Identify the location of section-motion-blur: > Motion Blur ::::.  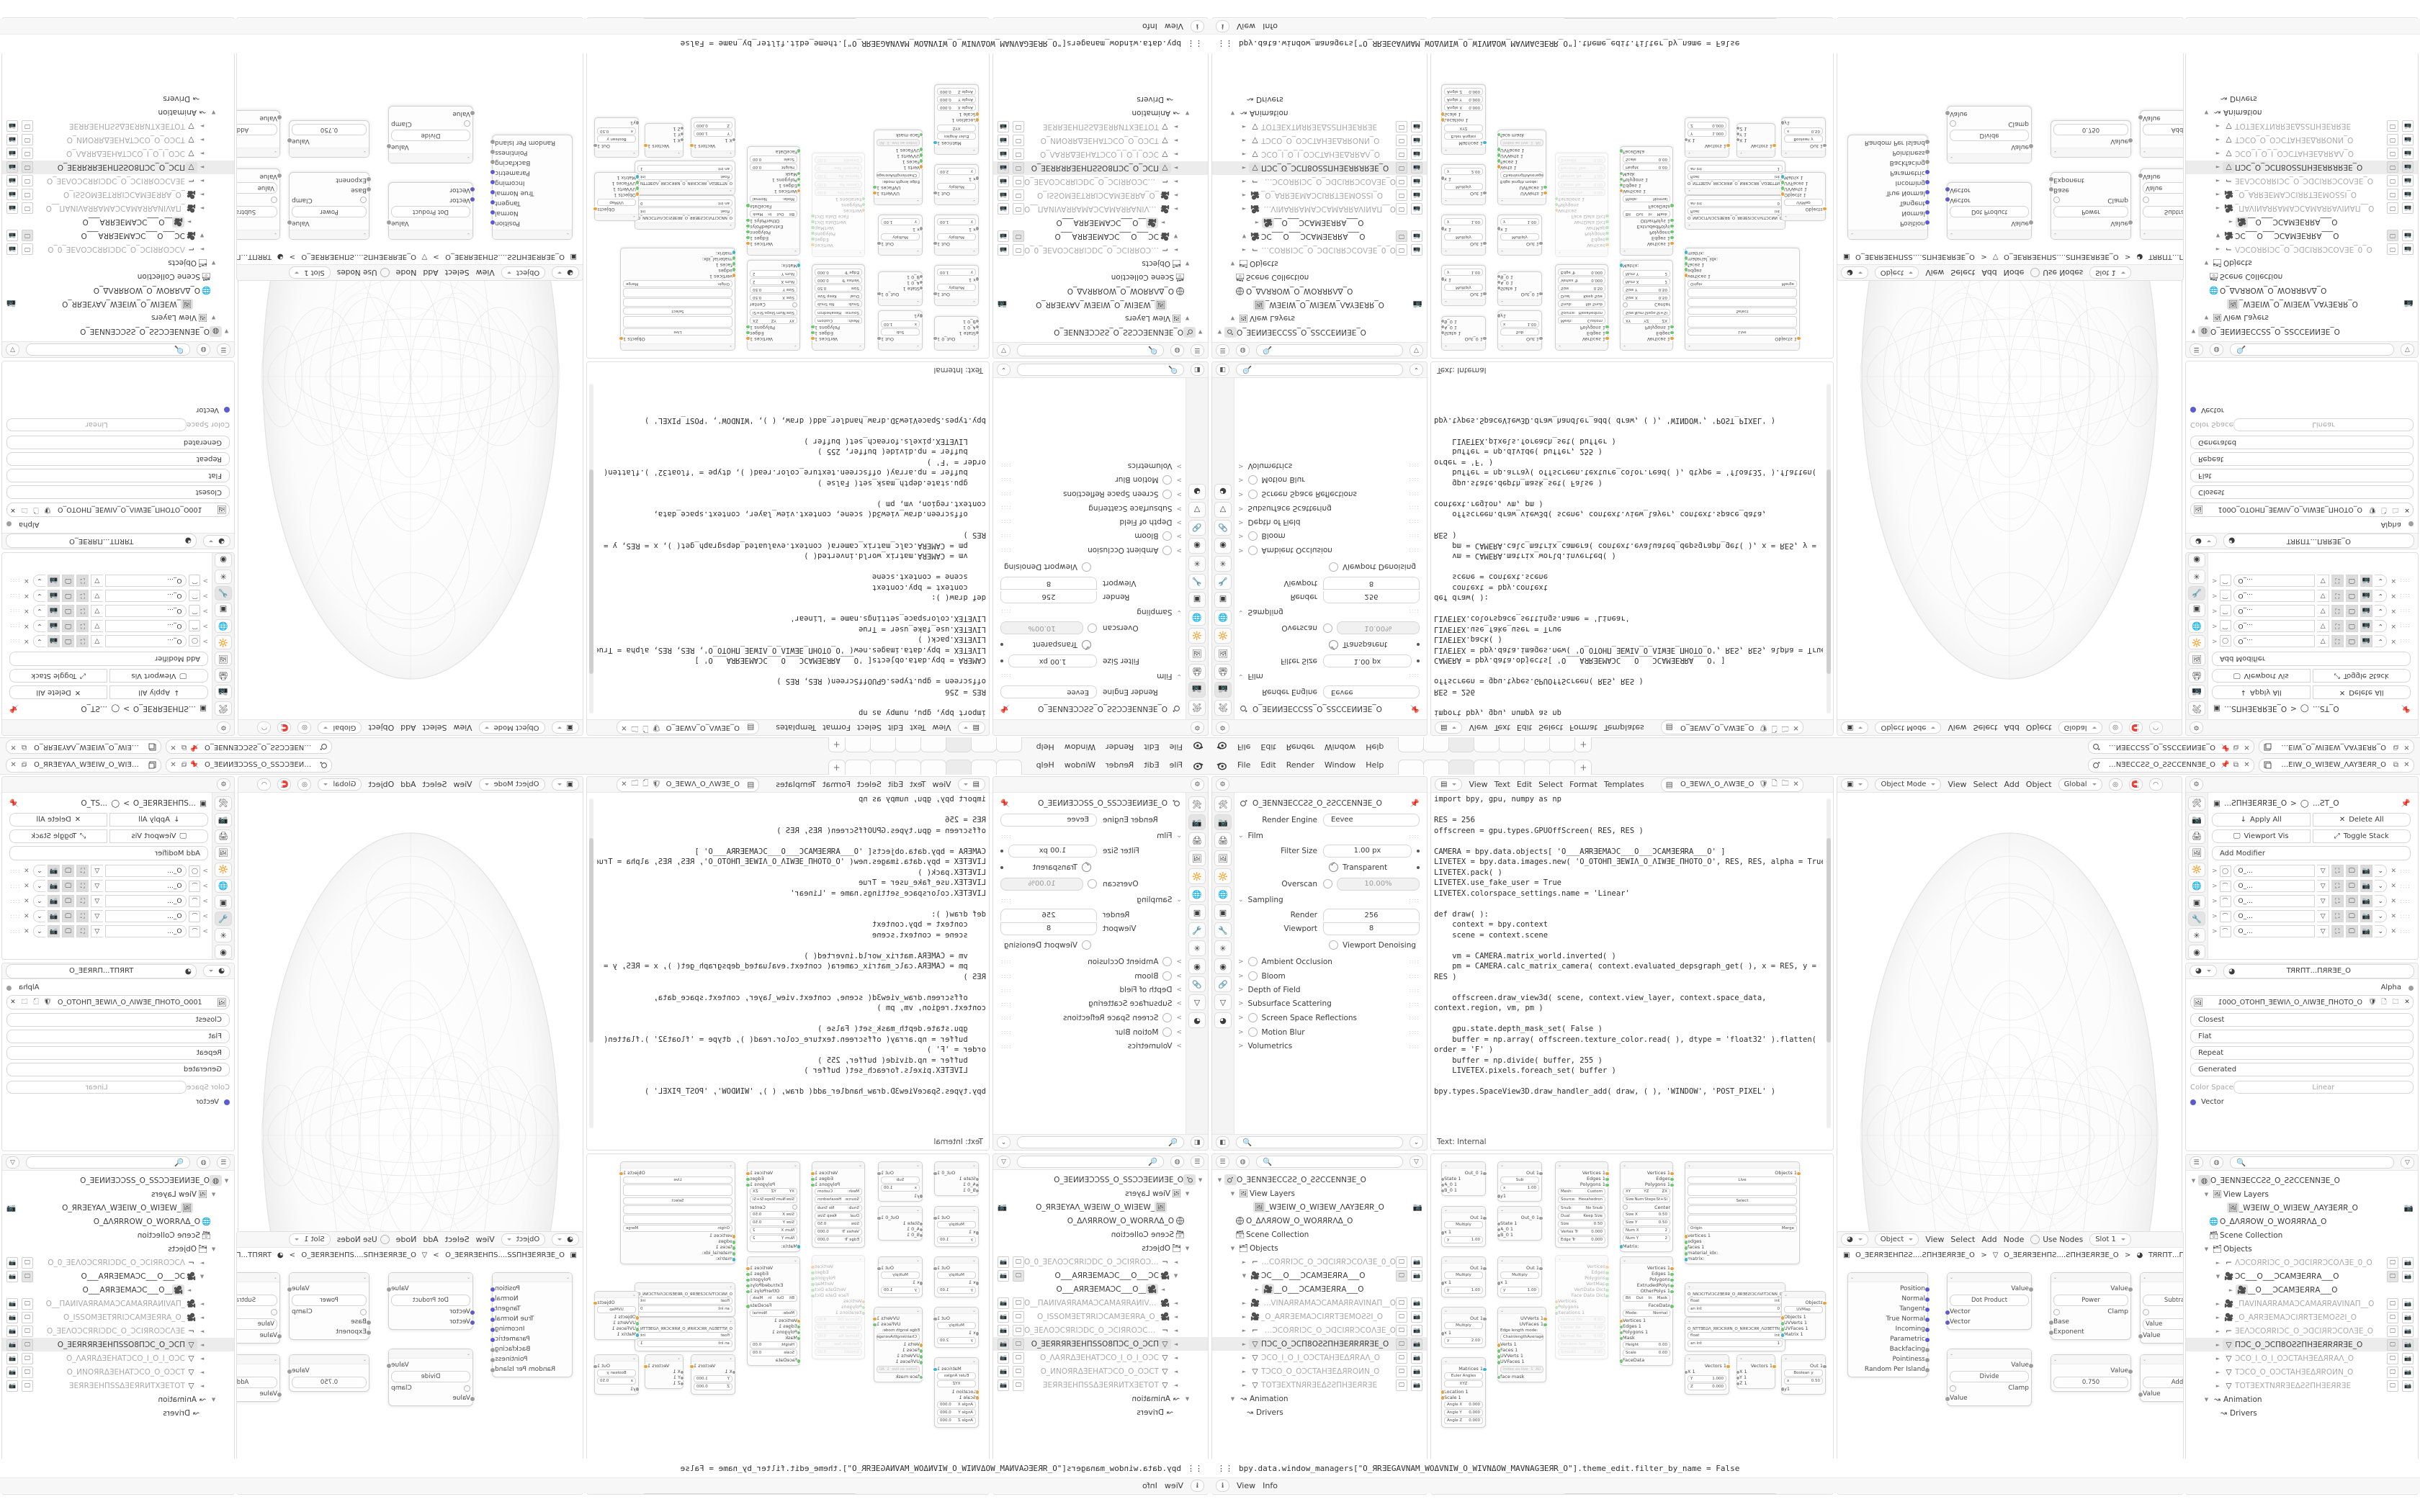
(1091, 1032).